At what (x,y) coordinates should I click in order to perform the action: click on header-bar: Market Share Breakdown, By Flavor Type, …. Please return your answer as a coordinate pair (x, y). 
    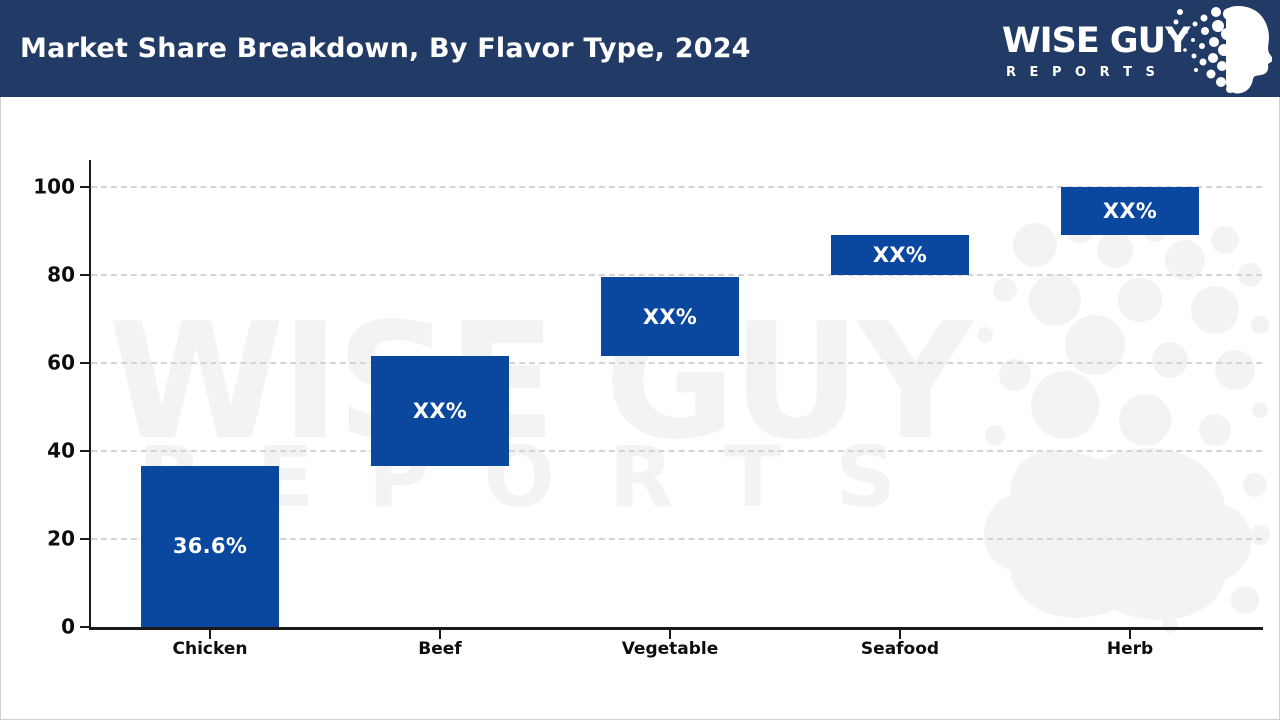
    Looking at the image, I should click on (640, 48).